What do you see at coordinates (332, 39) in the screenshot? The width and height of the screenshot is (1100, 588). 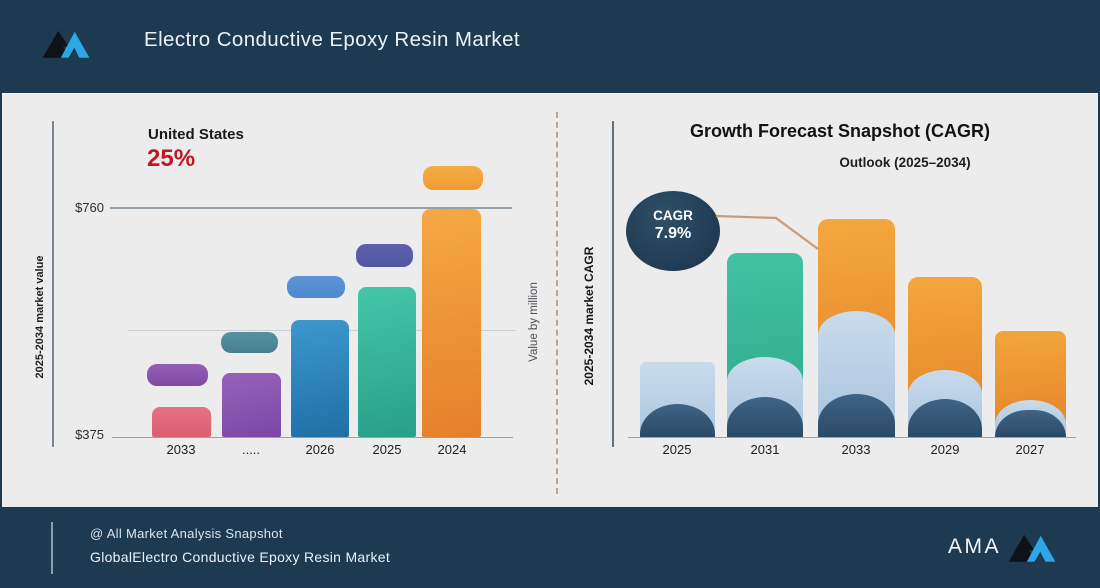 I see `page-title: Electro Conductive Epoxy Resin Market` at bounding box center [332, 39].